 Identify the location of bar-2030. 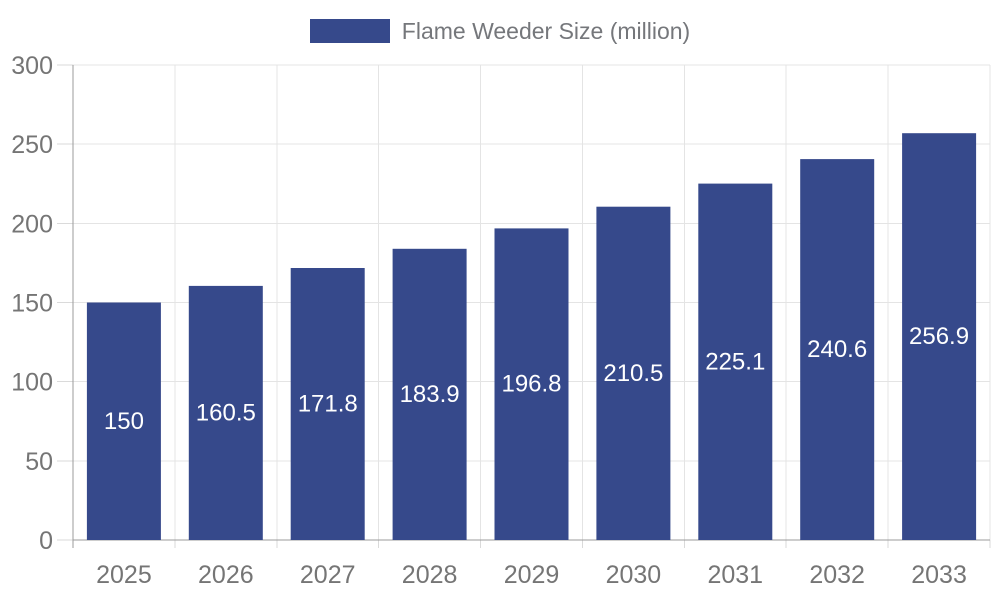
(633, 373).